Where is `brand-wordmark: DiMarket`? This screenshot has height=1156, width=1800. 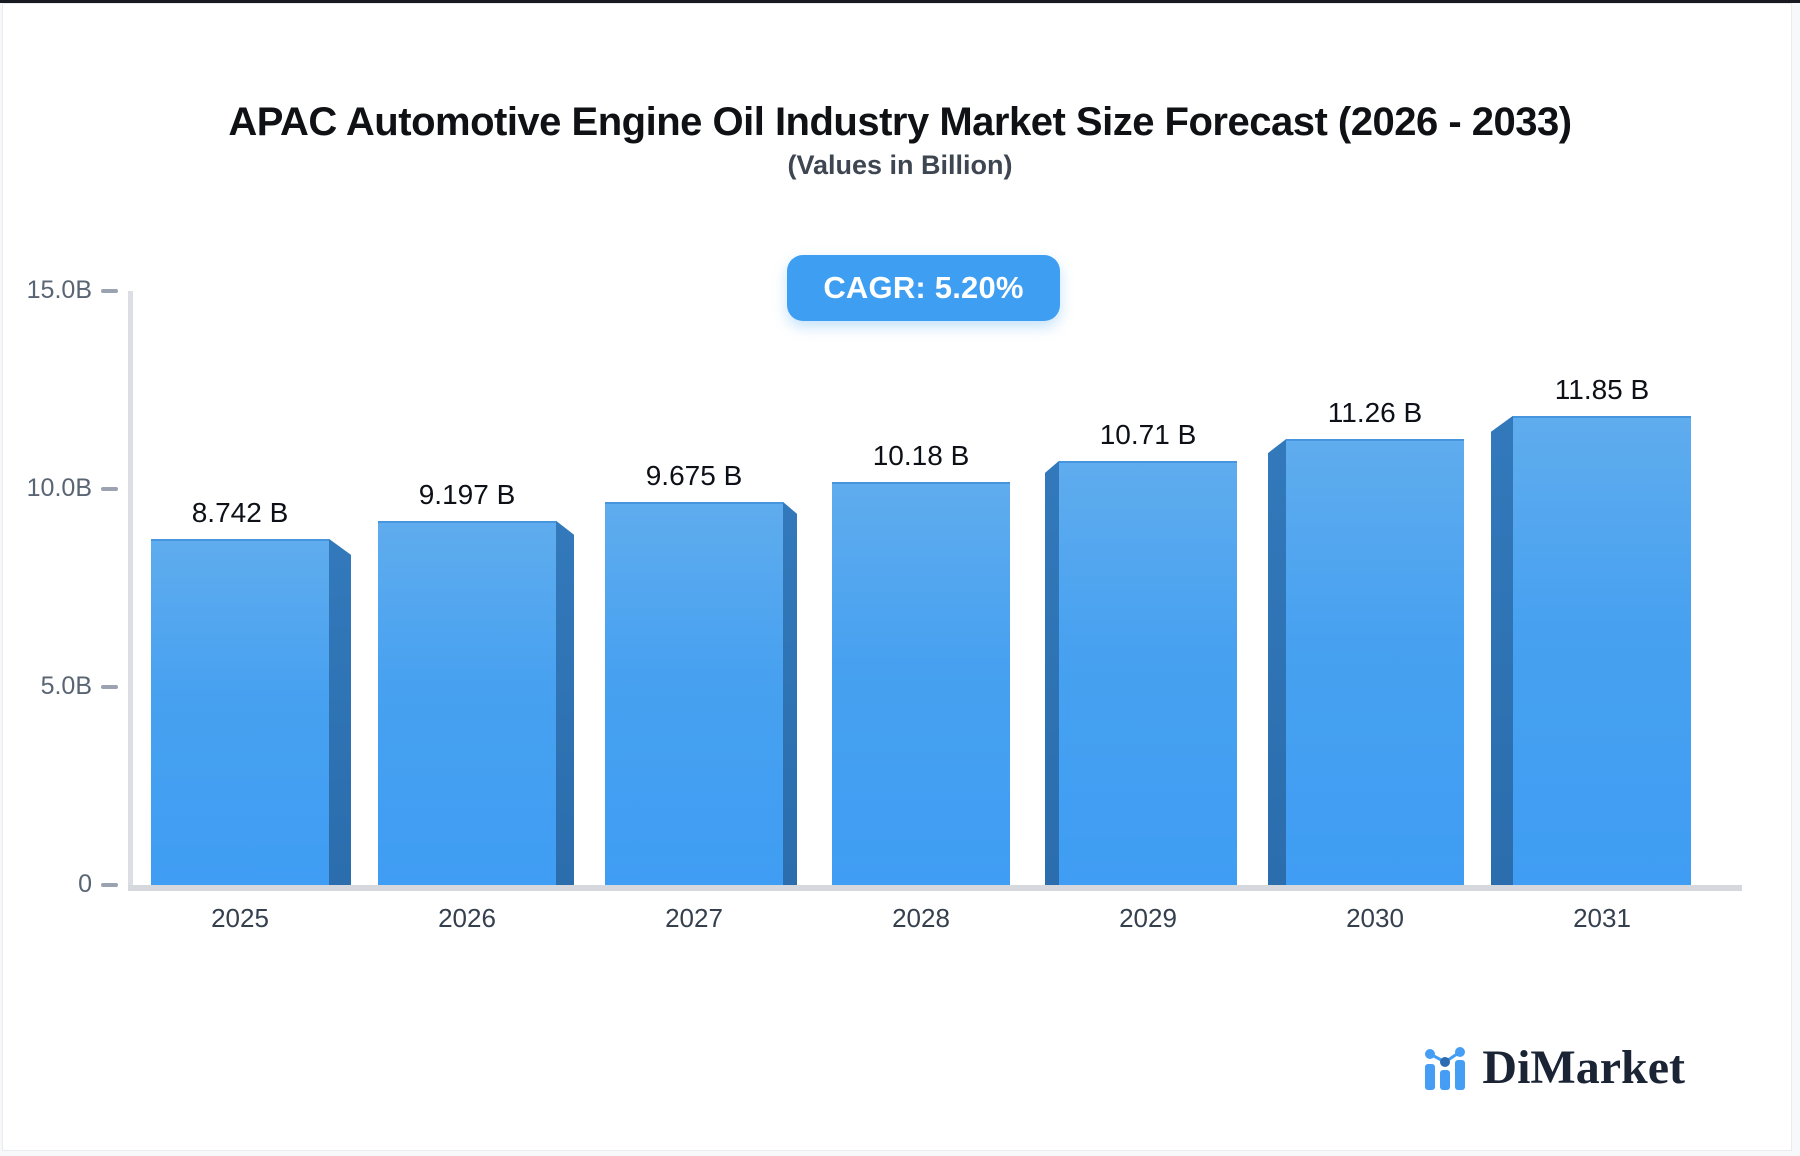
brand-wordmark: DiMarket is located at coordinates (1583, 1067).